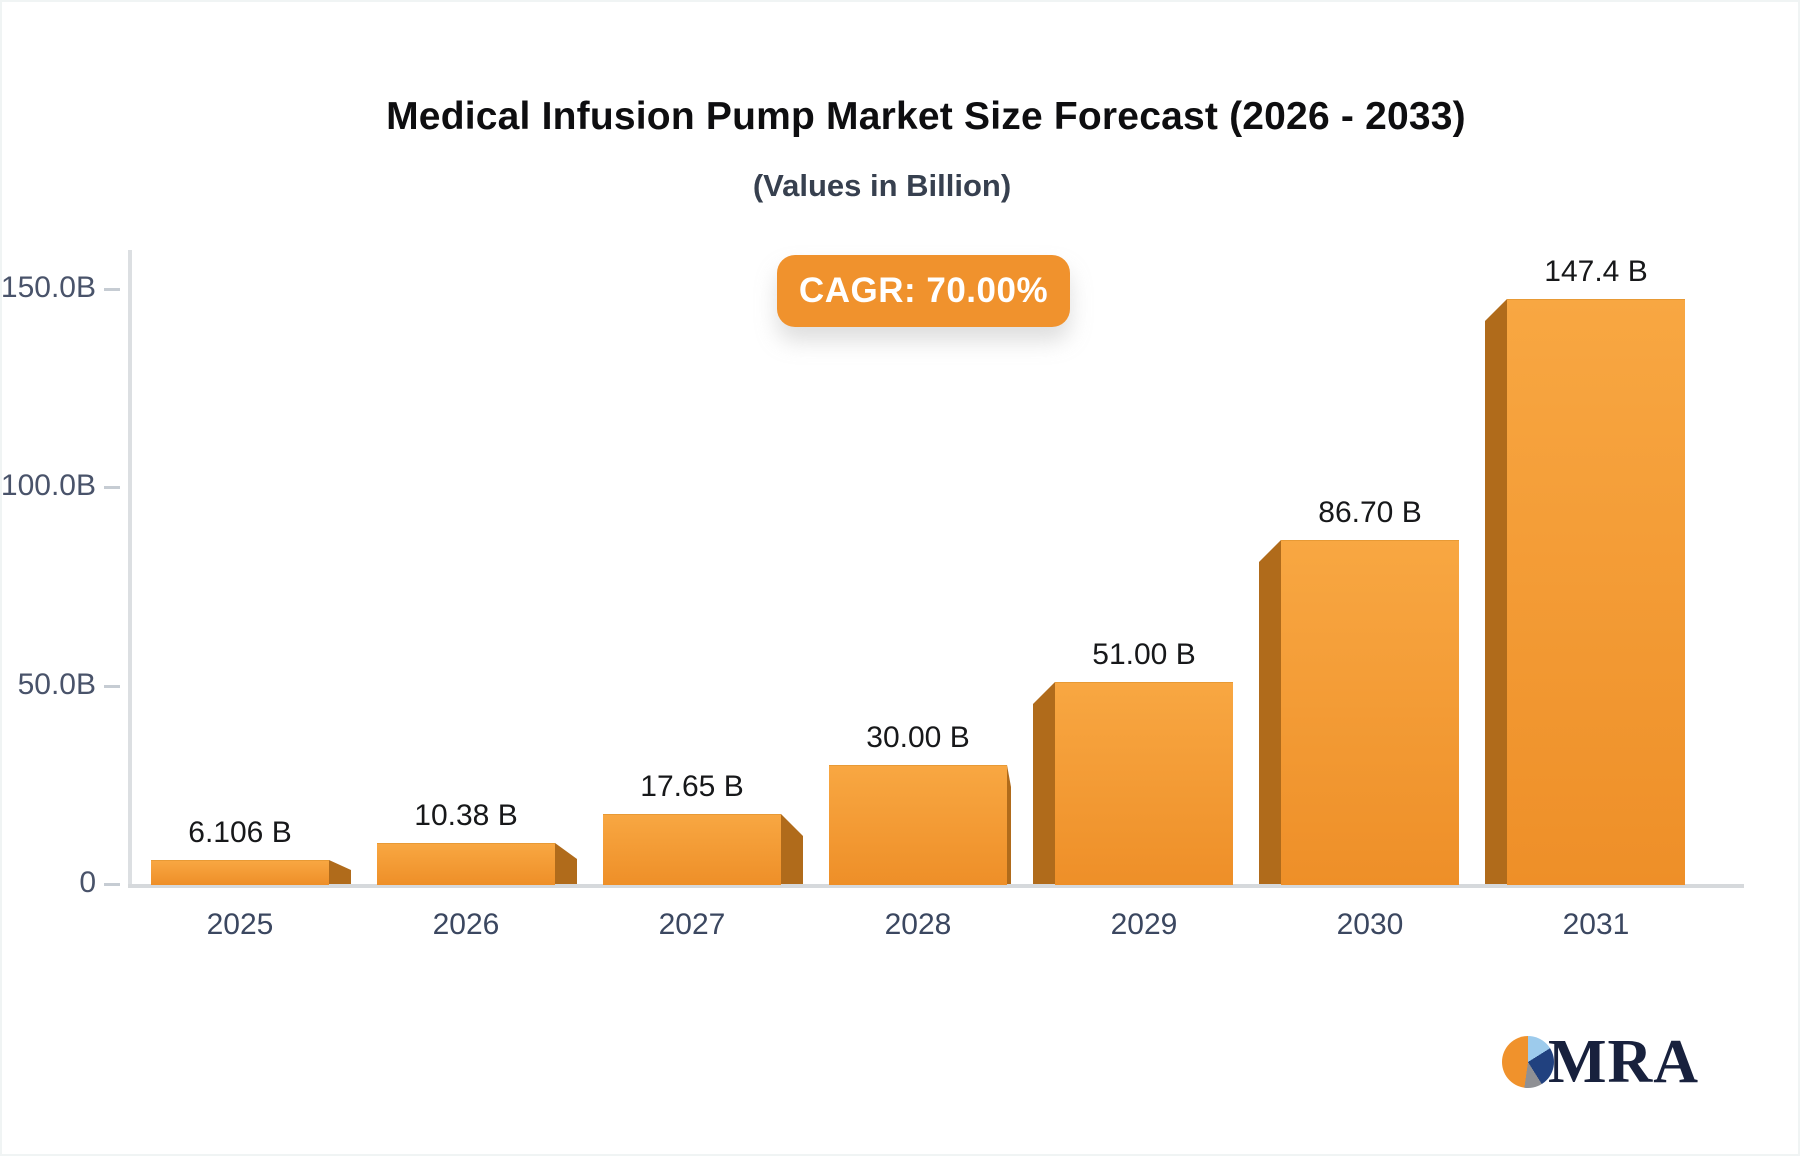 The height and width of the screenshot is (1156, 1800). Describe the element at coordinates (48, 287) in the screenshot. I see `y-tick-label: 150.0B` at that location.